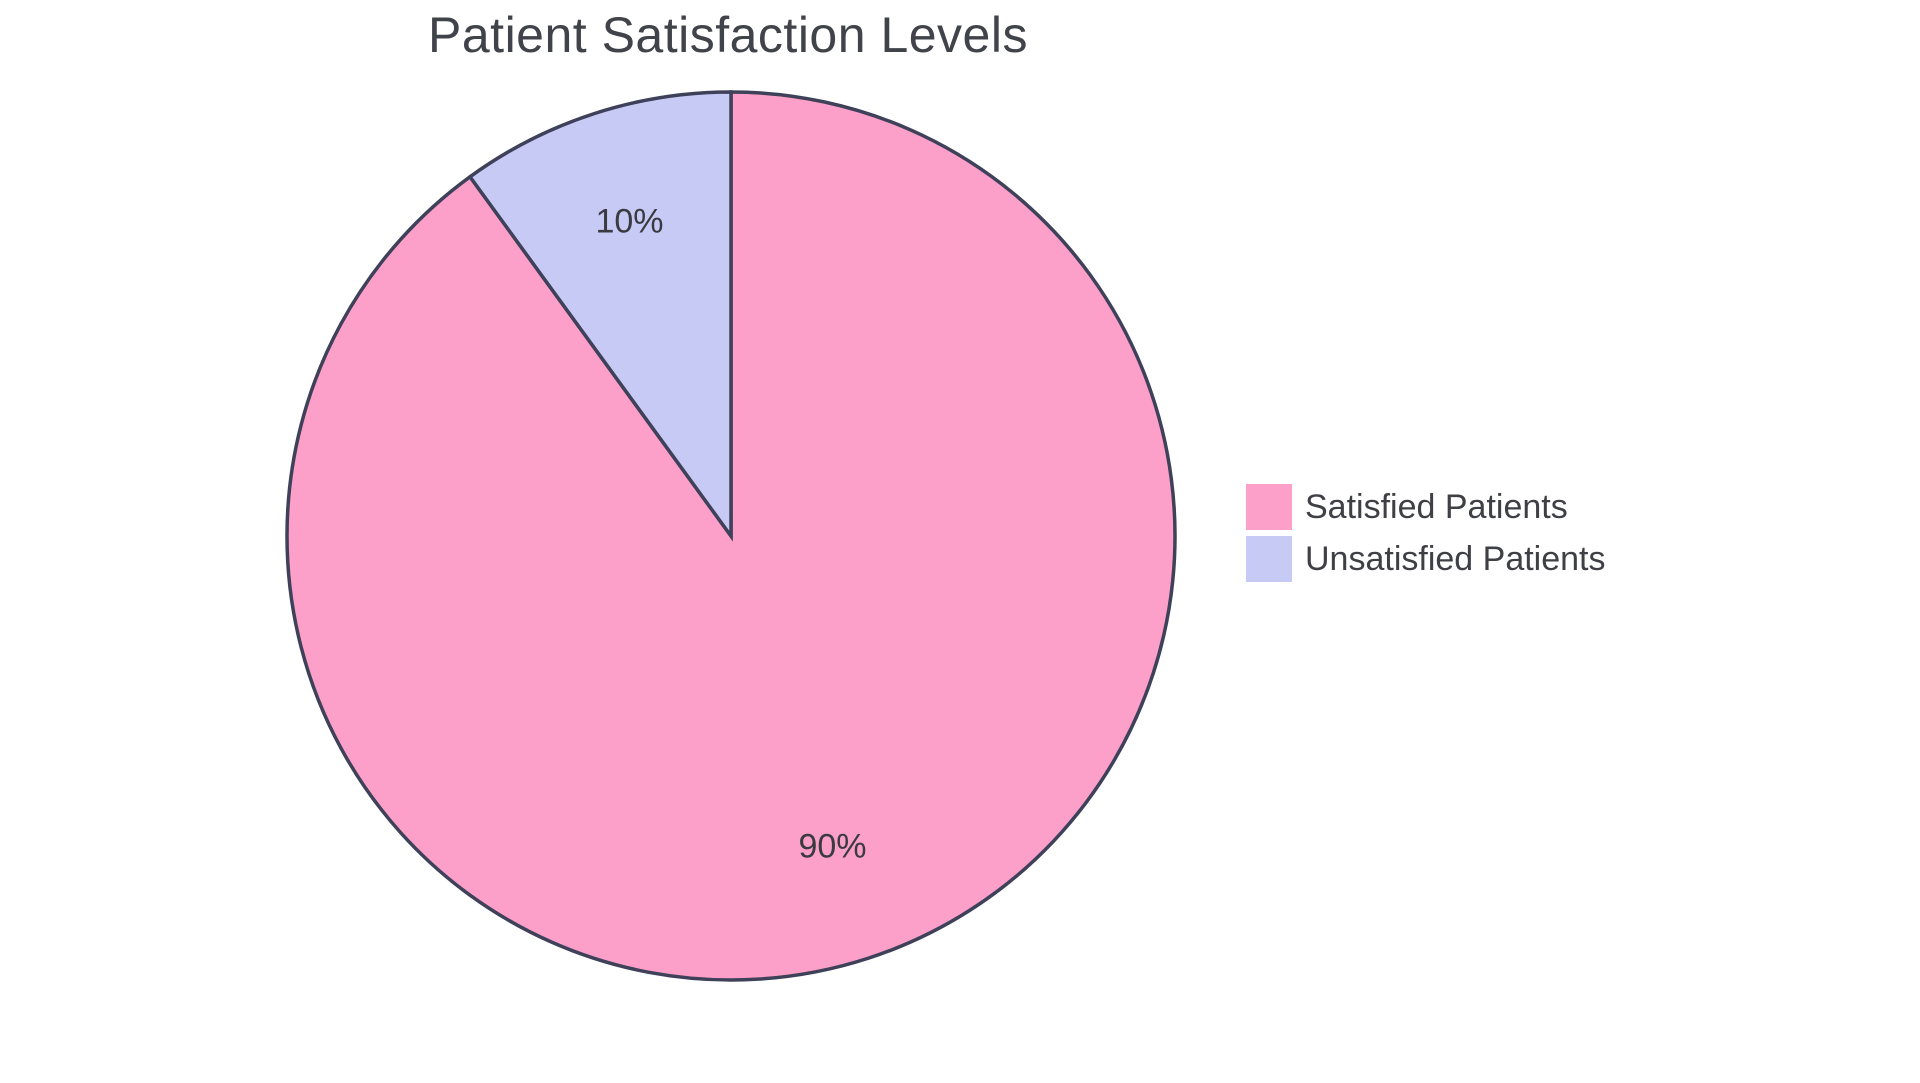 This screenshot has width=1920, height=1083. I want to click on pie-slice-unsatisfied-patients, so click(600, 316).